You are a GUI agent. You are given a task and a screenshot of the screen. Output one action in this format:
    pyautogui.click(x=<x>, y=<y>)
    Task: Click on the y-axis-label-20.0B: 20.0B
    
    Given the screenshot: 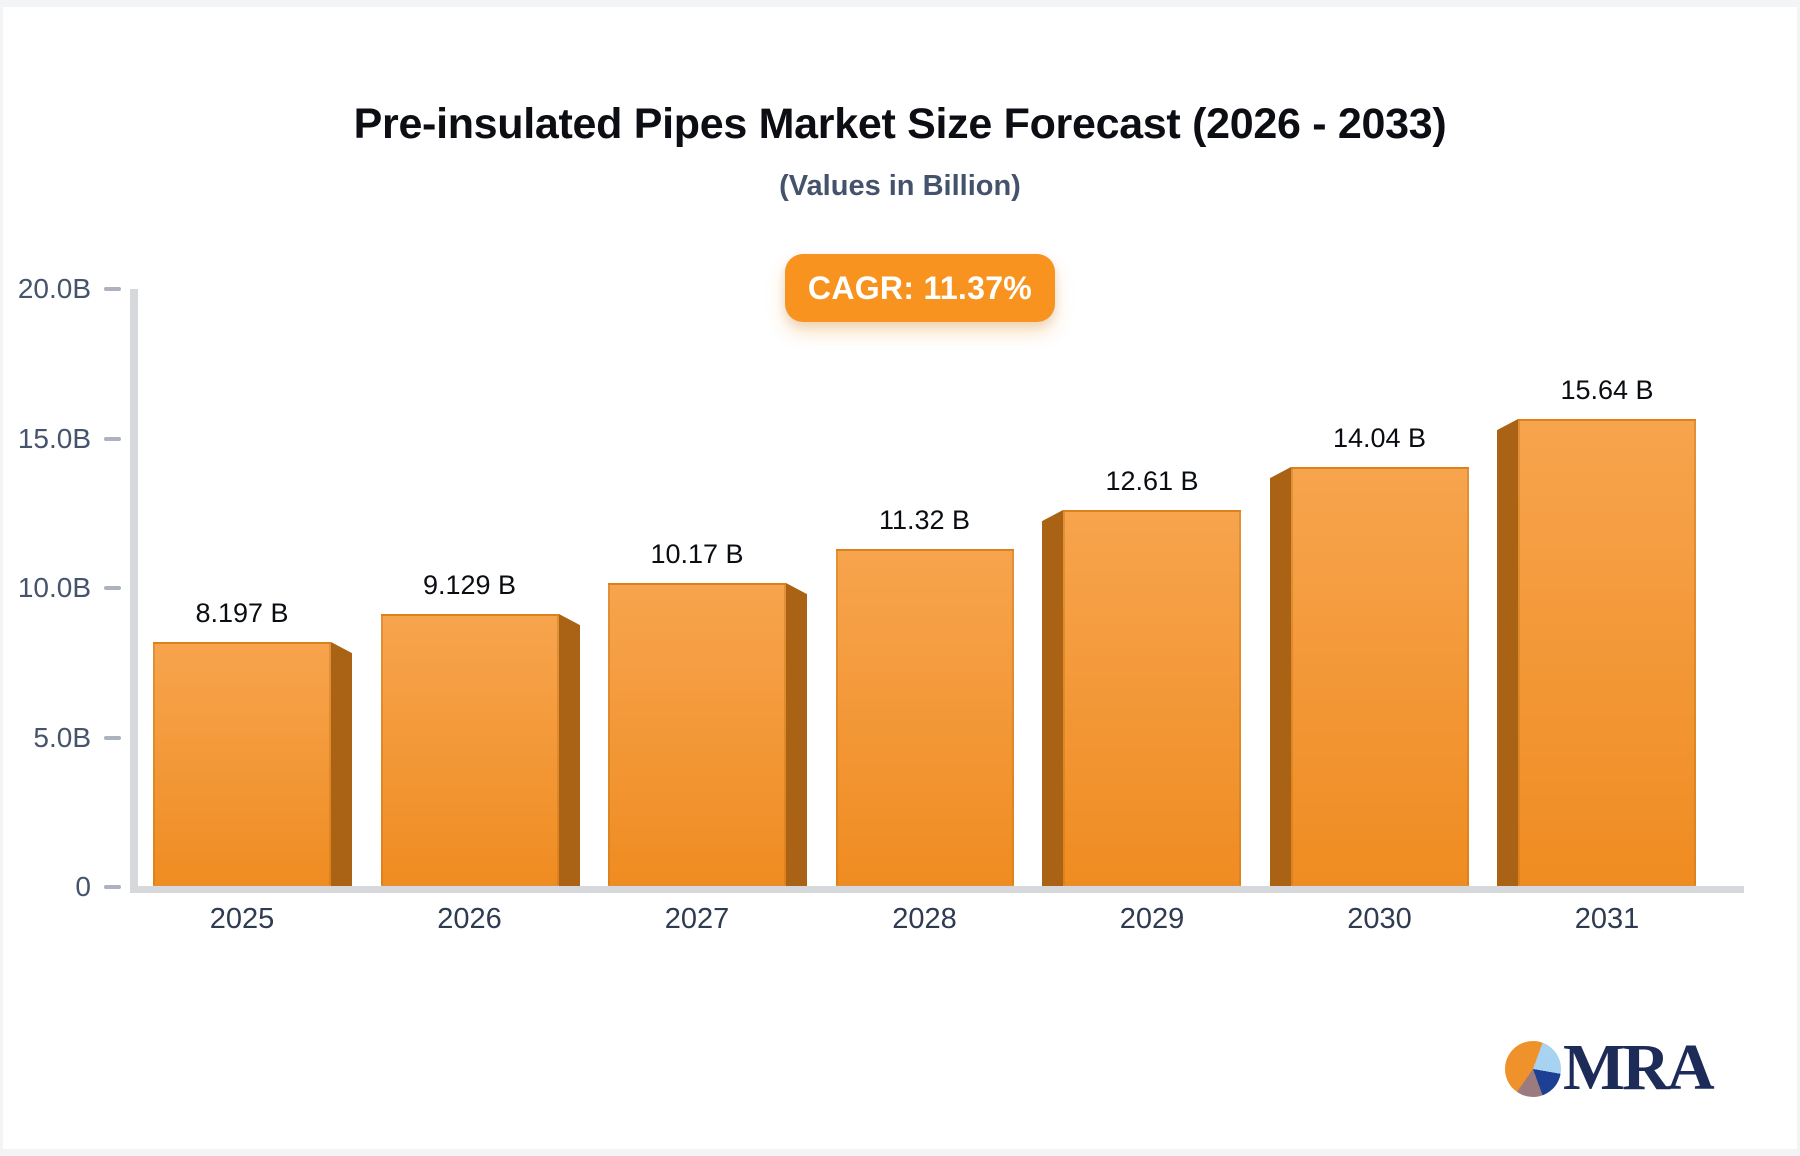 What is the action you would take?
    pyautogui.click(x=54, y=288)
    